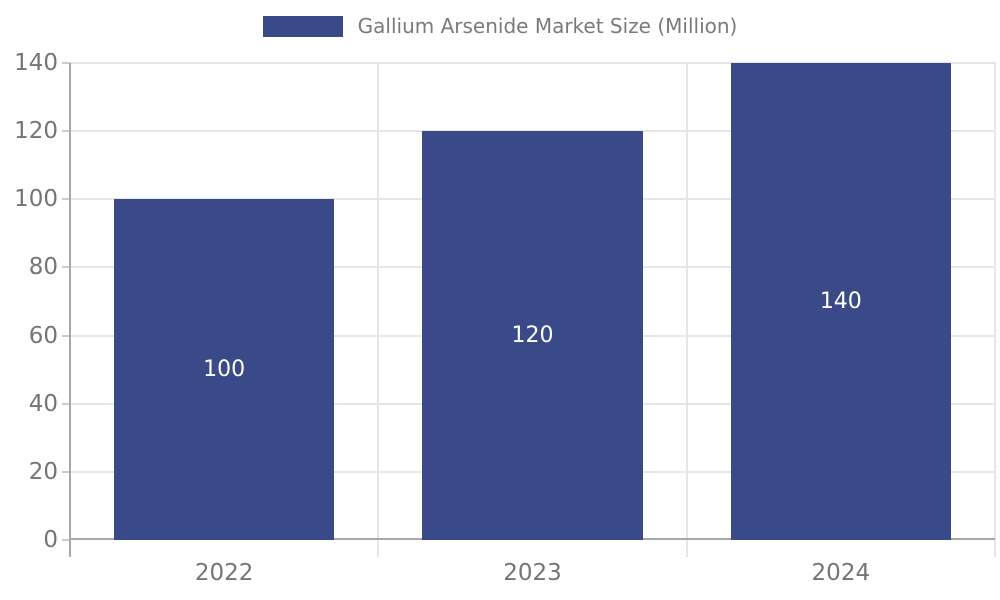  I want to click on gridline-horizontal, so click(532, 63).